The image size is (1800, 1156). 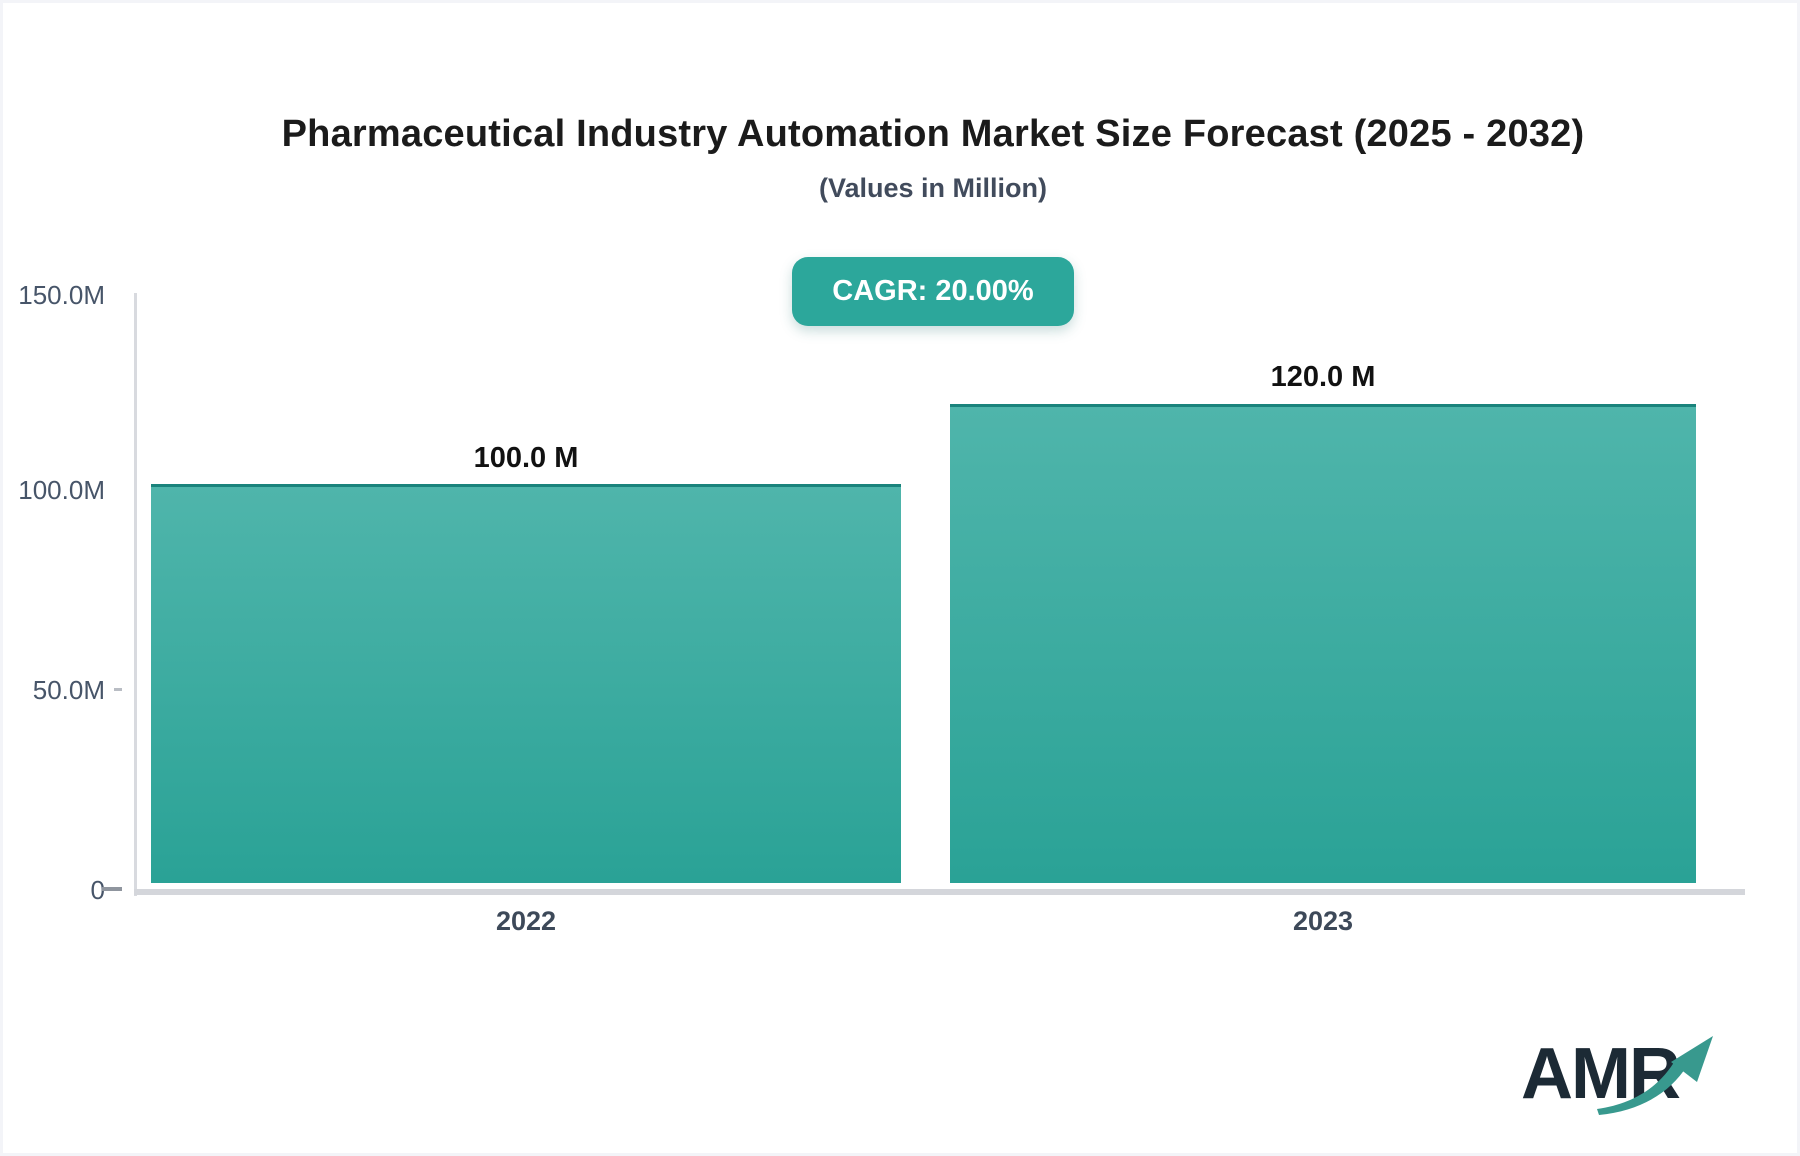 I want to click on y-axis-line, so click(x=135, y=594).